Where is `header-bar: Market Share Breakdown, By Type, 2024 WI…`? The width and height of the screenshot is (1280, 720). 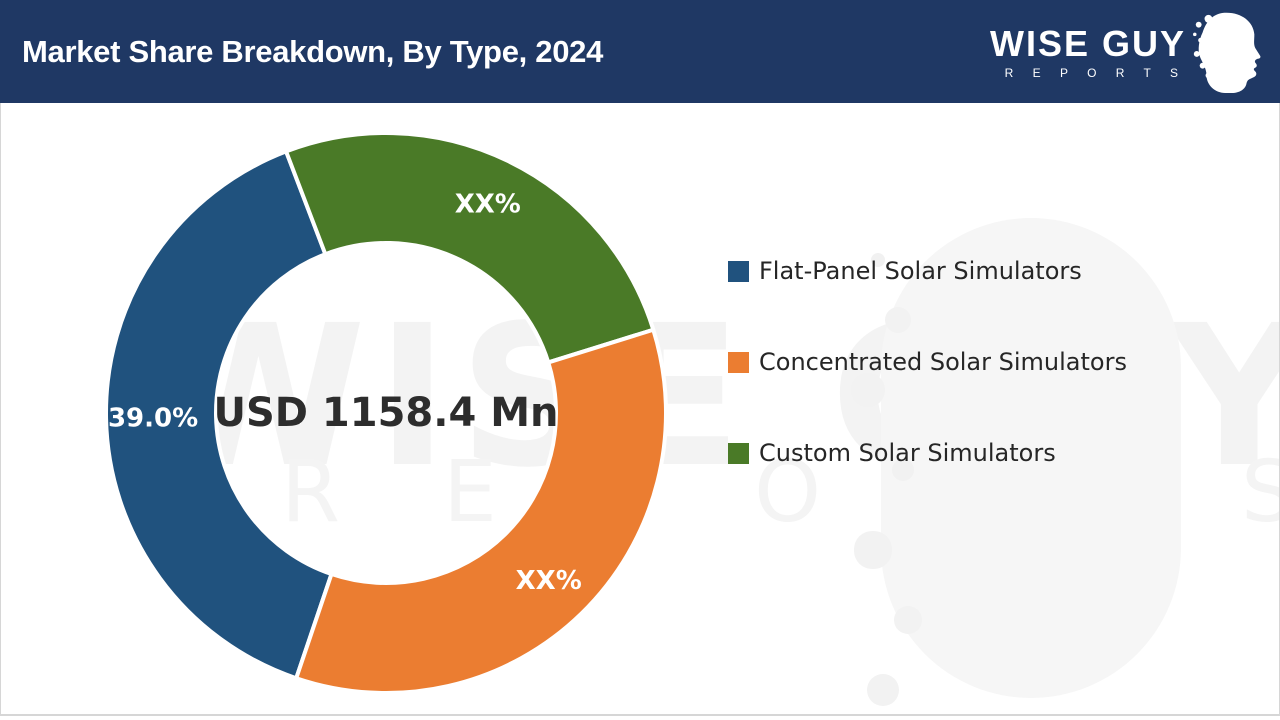
header-bar: Market Share Breakdown, By Type, 2024 WI… is located at coordinates (640, 51).